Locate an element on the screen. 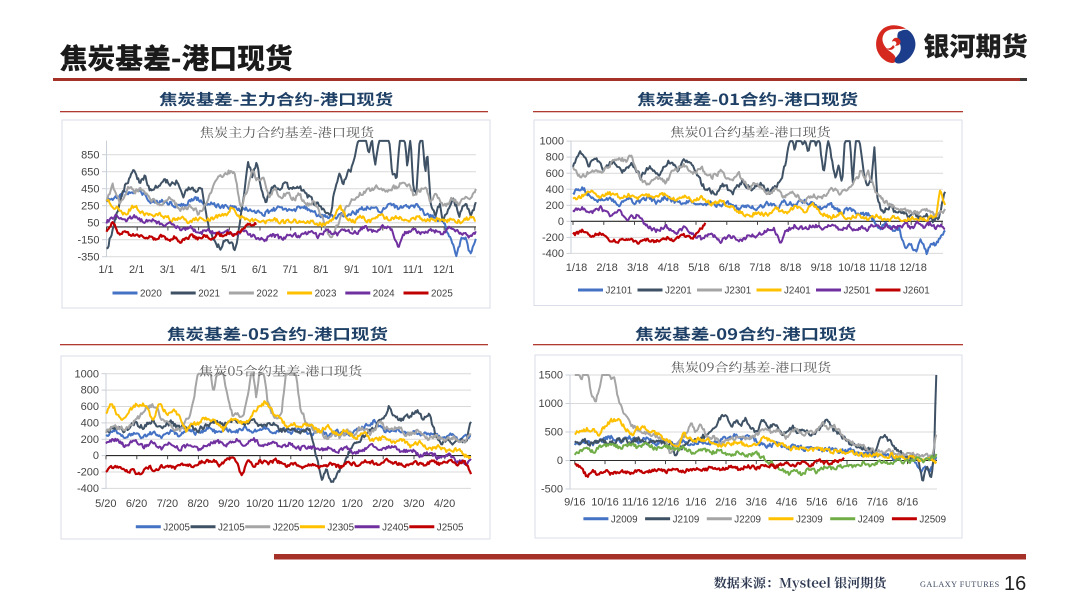 The height and width of the screenshot is (608, 1080). svg-text: 850 is located at coordinates (90, 155).